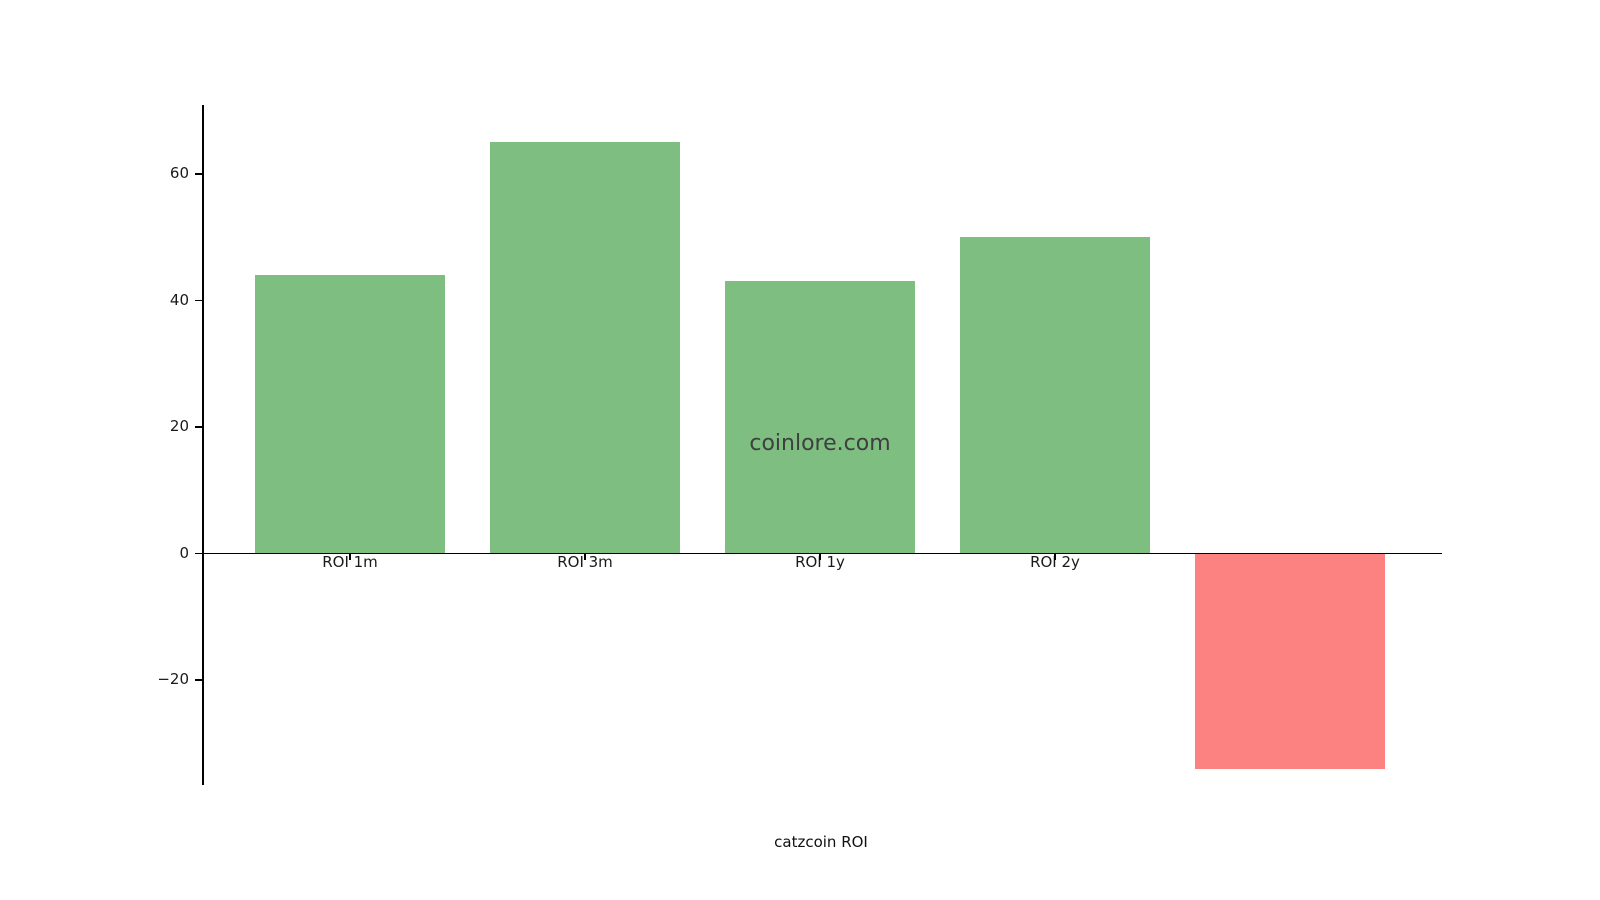 The width and height of the screenshot is (1600, 900). Describe the element at coordinates (179, 173) in the screenshot. I see `y-tick-label: 60` at that location.